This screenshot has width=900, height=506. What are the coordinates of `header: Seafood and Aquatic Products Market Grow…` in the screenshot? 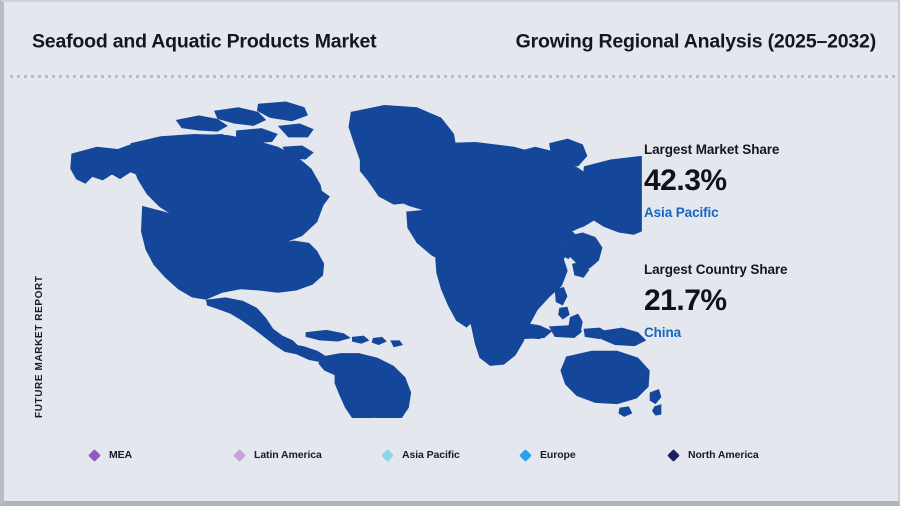 It's located at (451, 40).